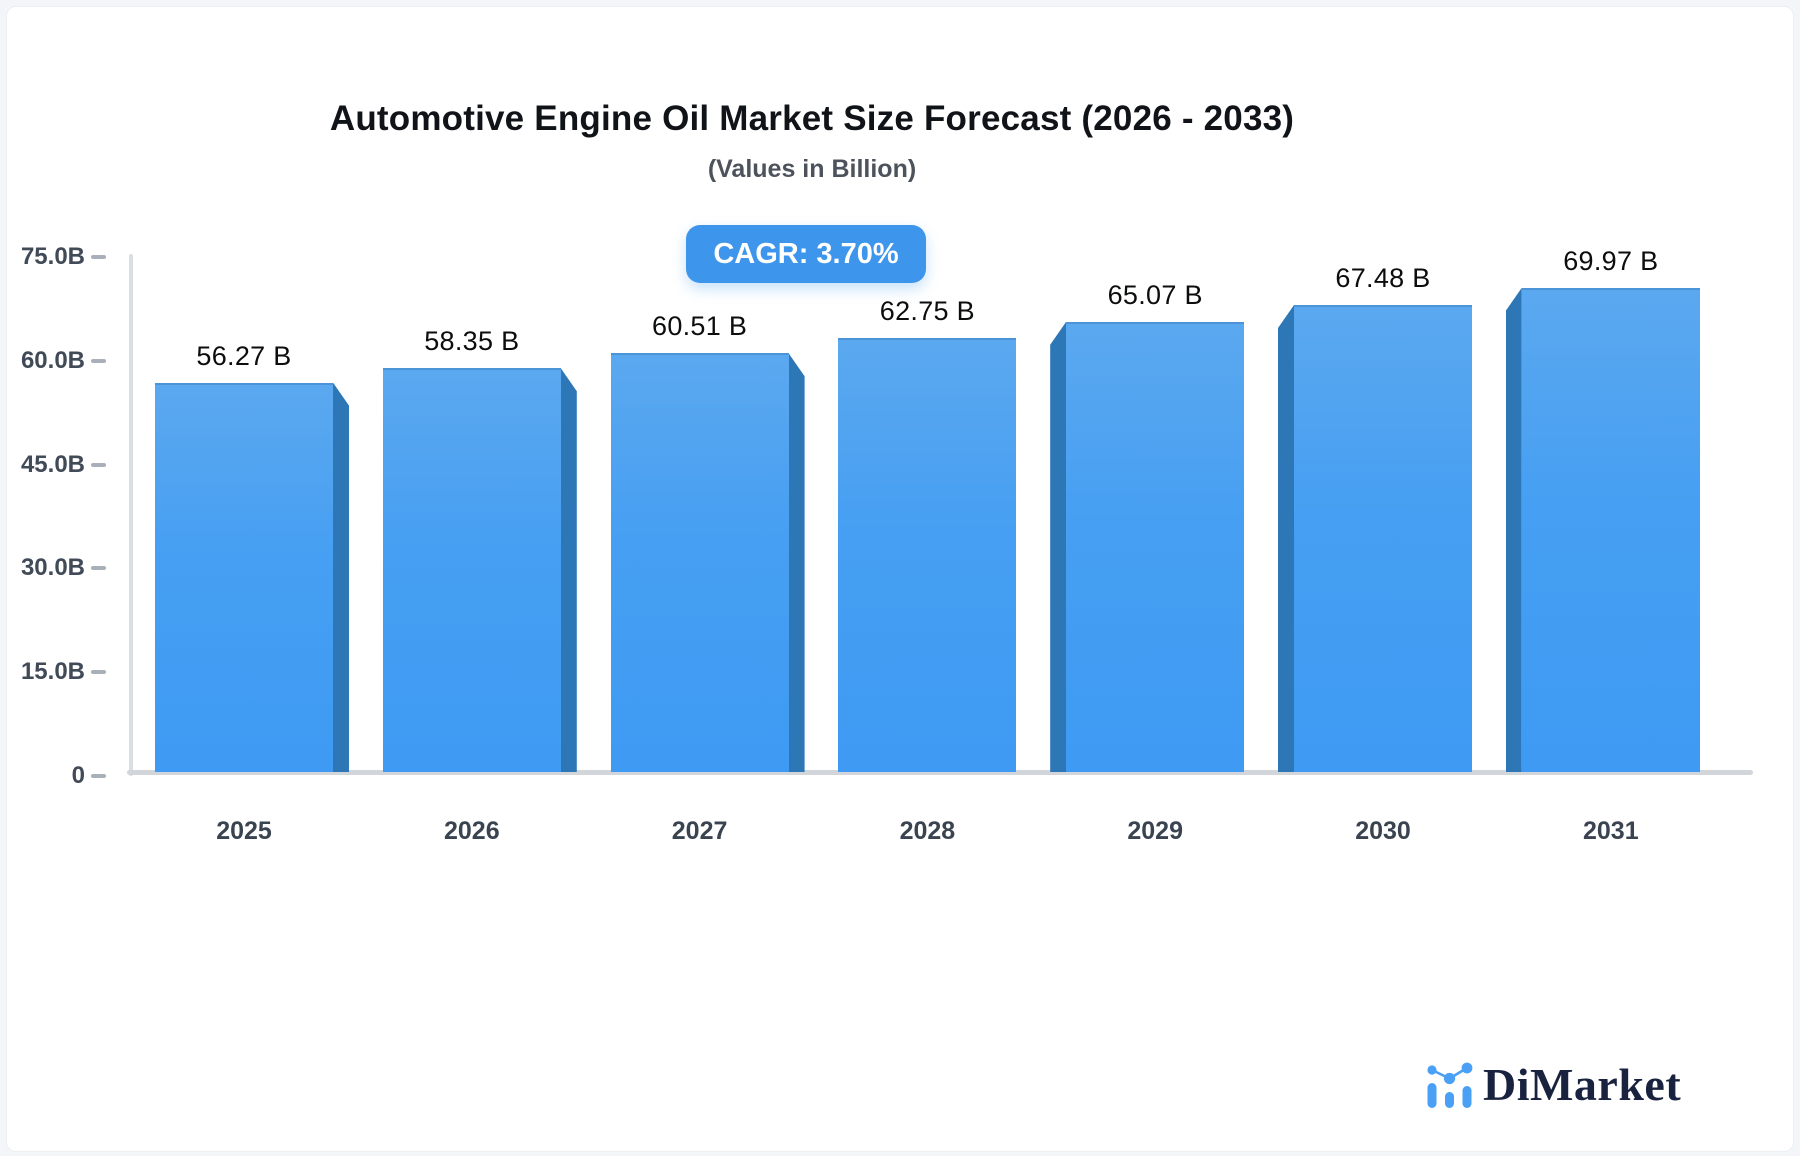  What do you see at coordinates (244, 831) in the screenshot?
I see `x-axis-label-2025: 2025` at bounding box center [244, 831].